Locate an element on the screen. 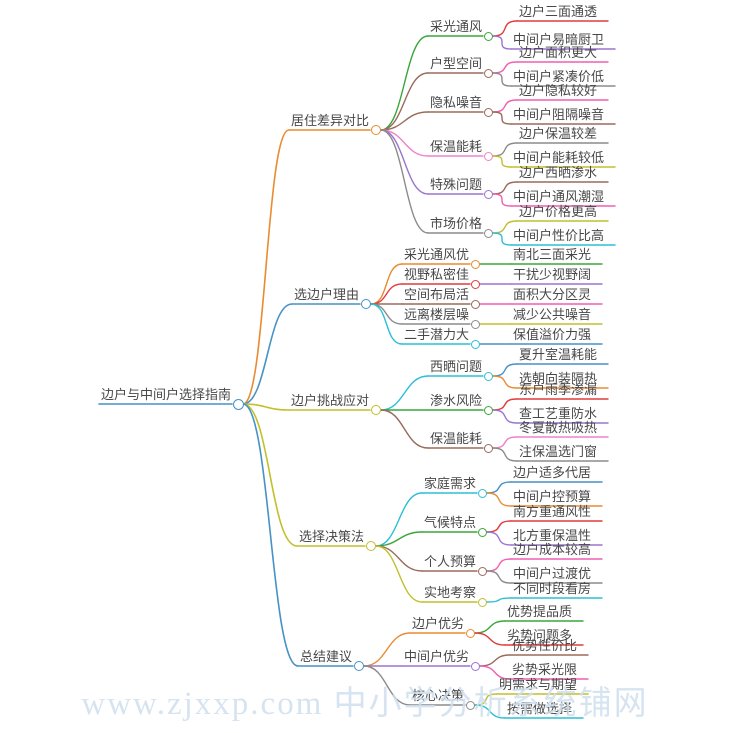 Image resolution: width=730 pixels, height=733 pixels. node-label: 劣势问题多 is located at coordinates (539, 635).